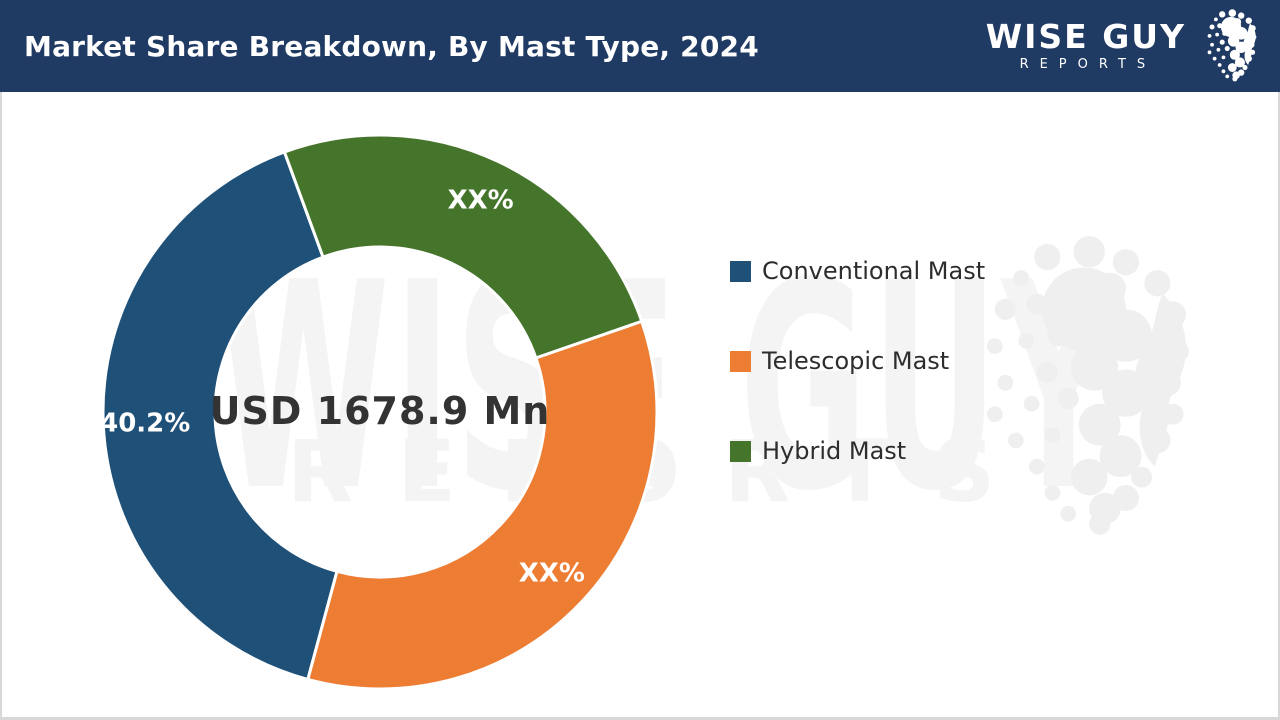 The width and height of the screenshot is (1280, 720). What do you see at coordinates (145, 423) in the screenshot?
I see `slice-label-conventional-mast: 40.2%` at bounding box center [145, 423].